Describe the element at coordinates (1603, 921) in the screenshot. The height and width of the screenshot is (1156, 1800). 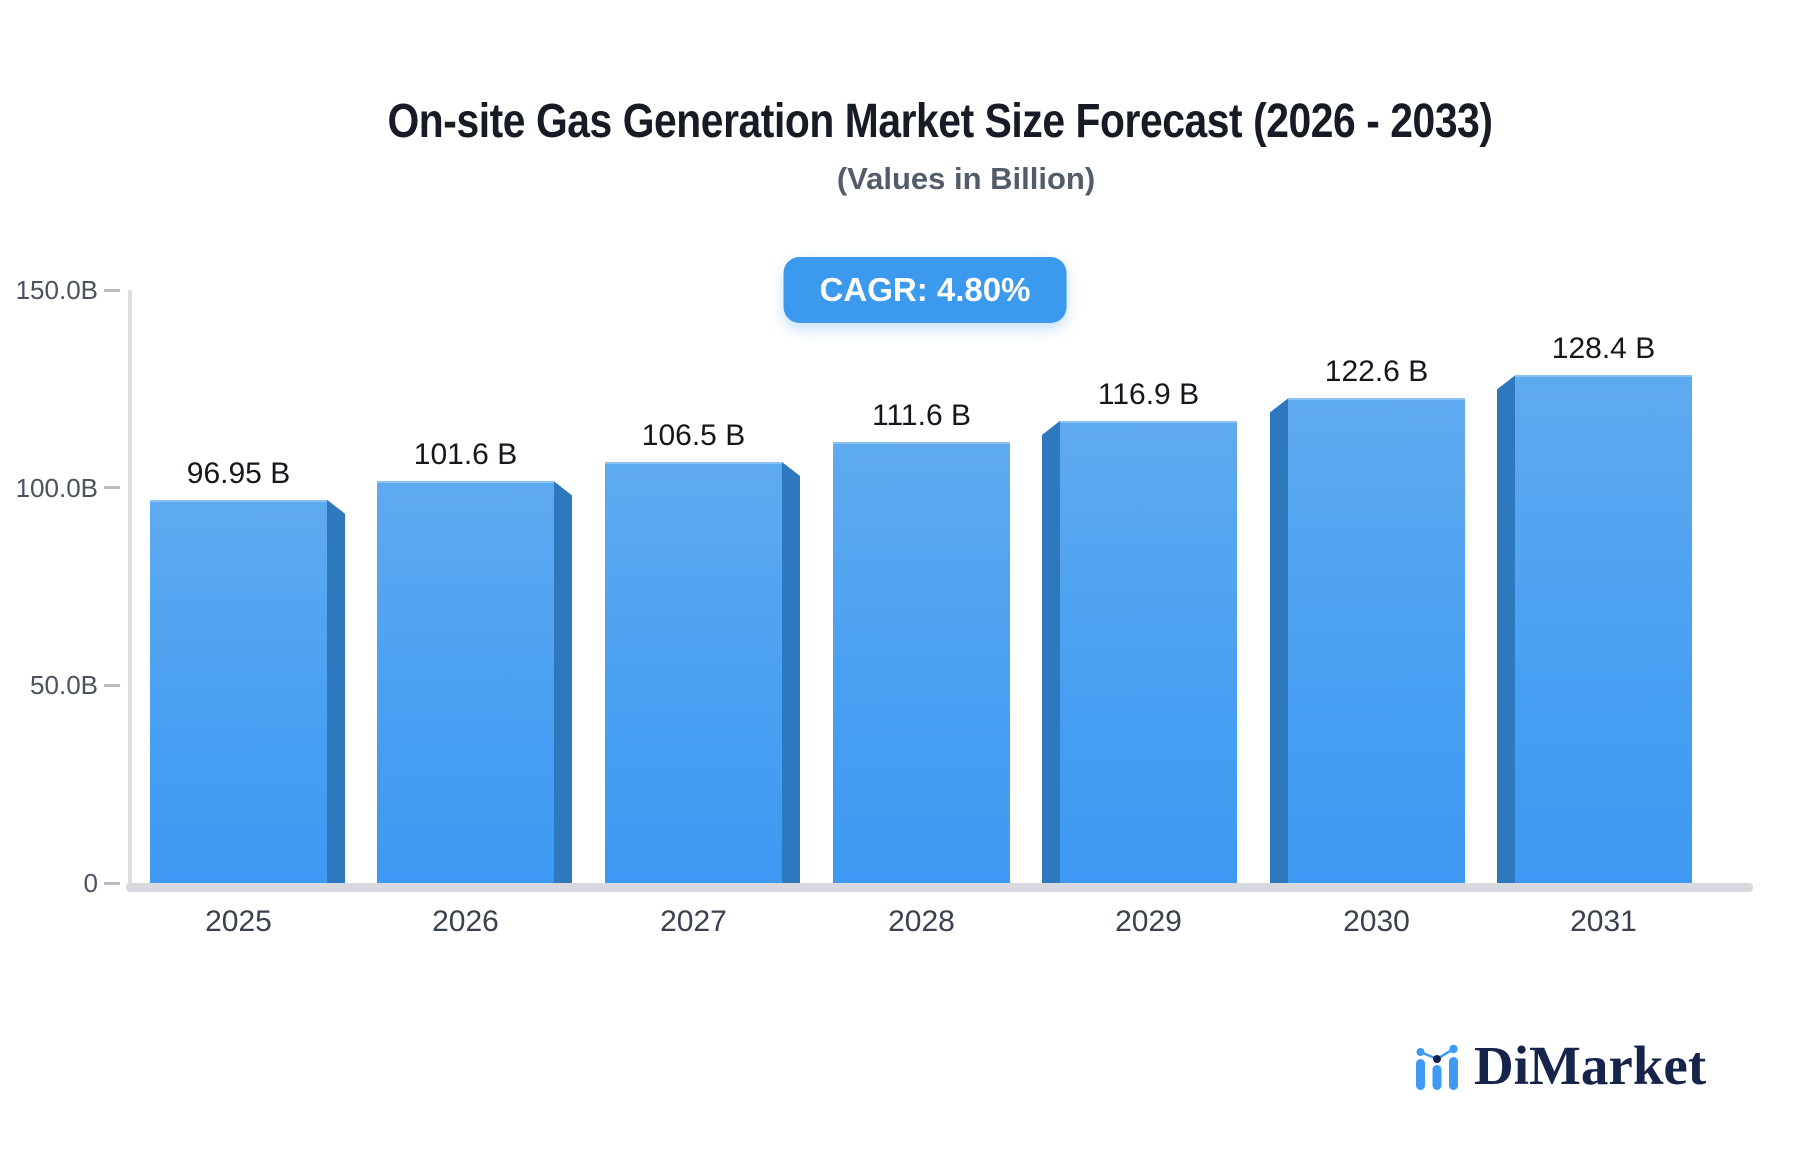
I see `x-axis-label-2031: 2031` at that location.